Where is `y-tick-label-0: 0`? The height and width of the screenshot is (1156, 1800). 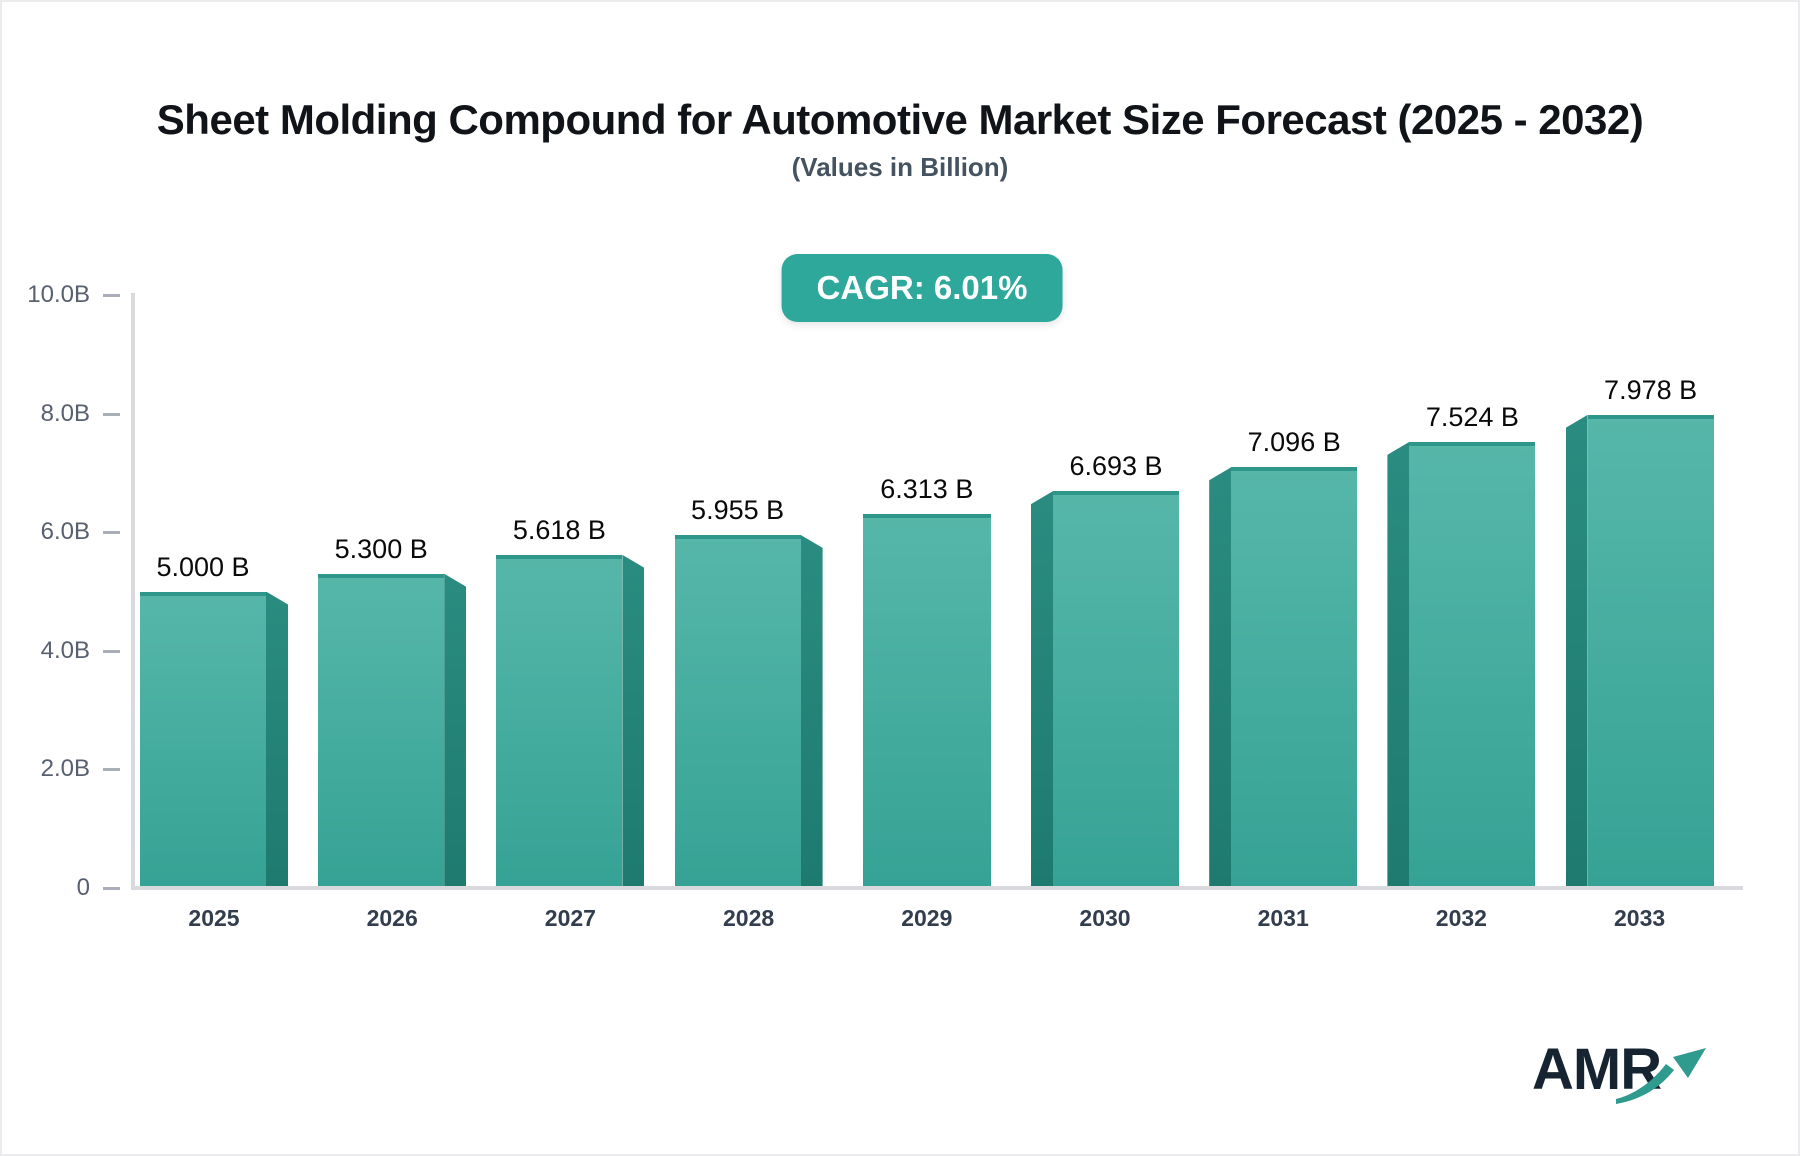
y-tick-label-0: 0 is located at coordinates (83, 887).